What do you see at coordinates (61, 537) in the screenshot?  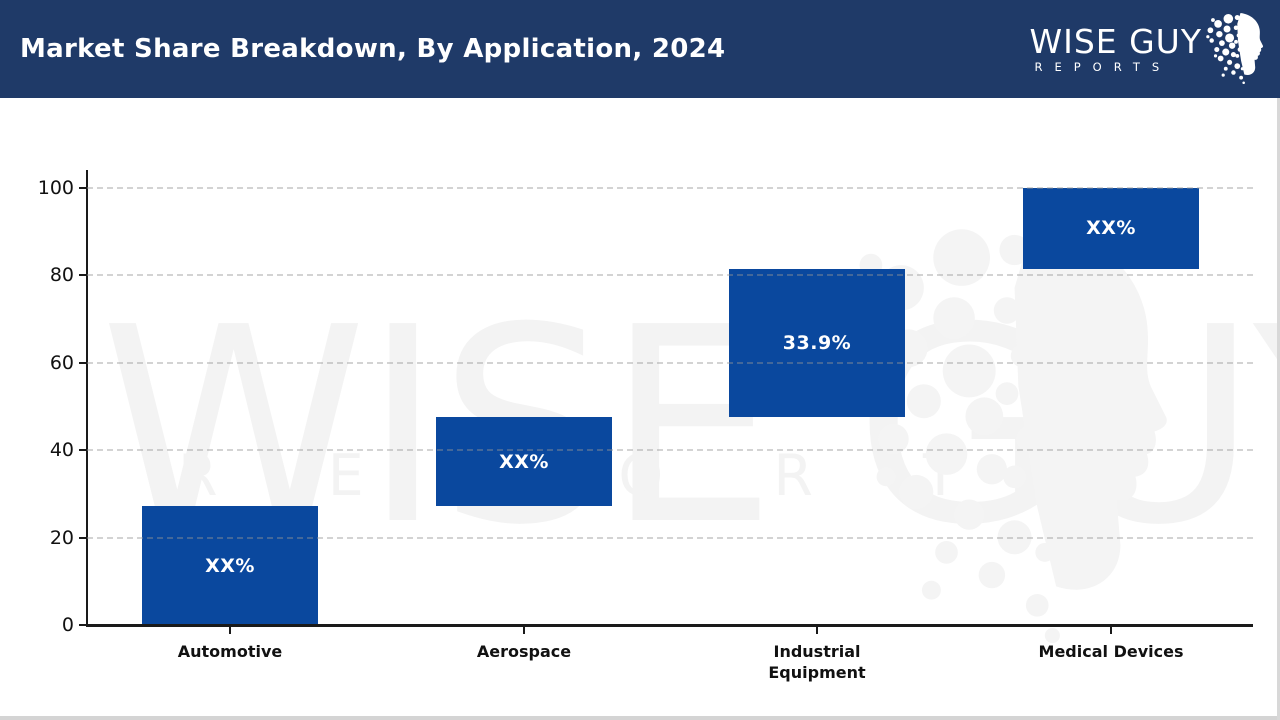 I see `y-tick-label: 20` at bounding box center [61, 537].